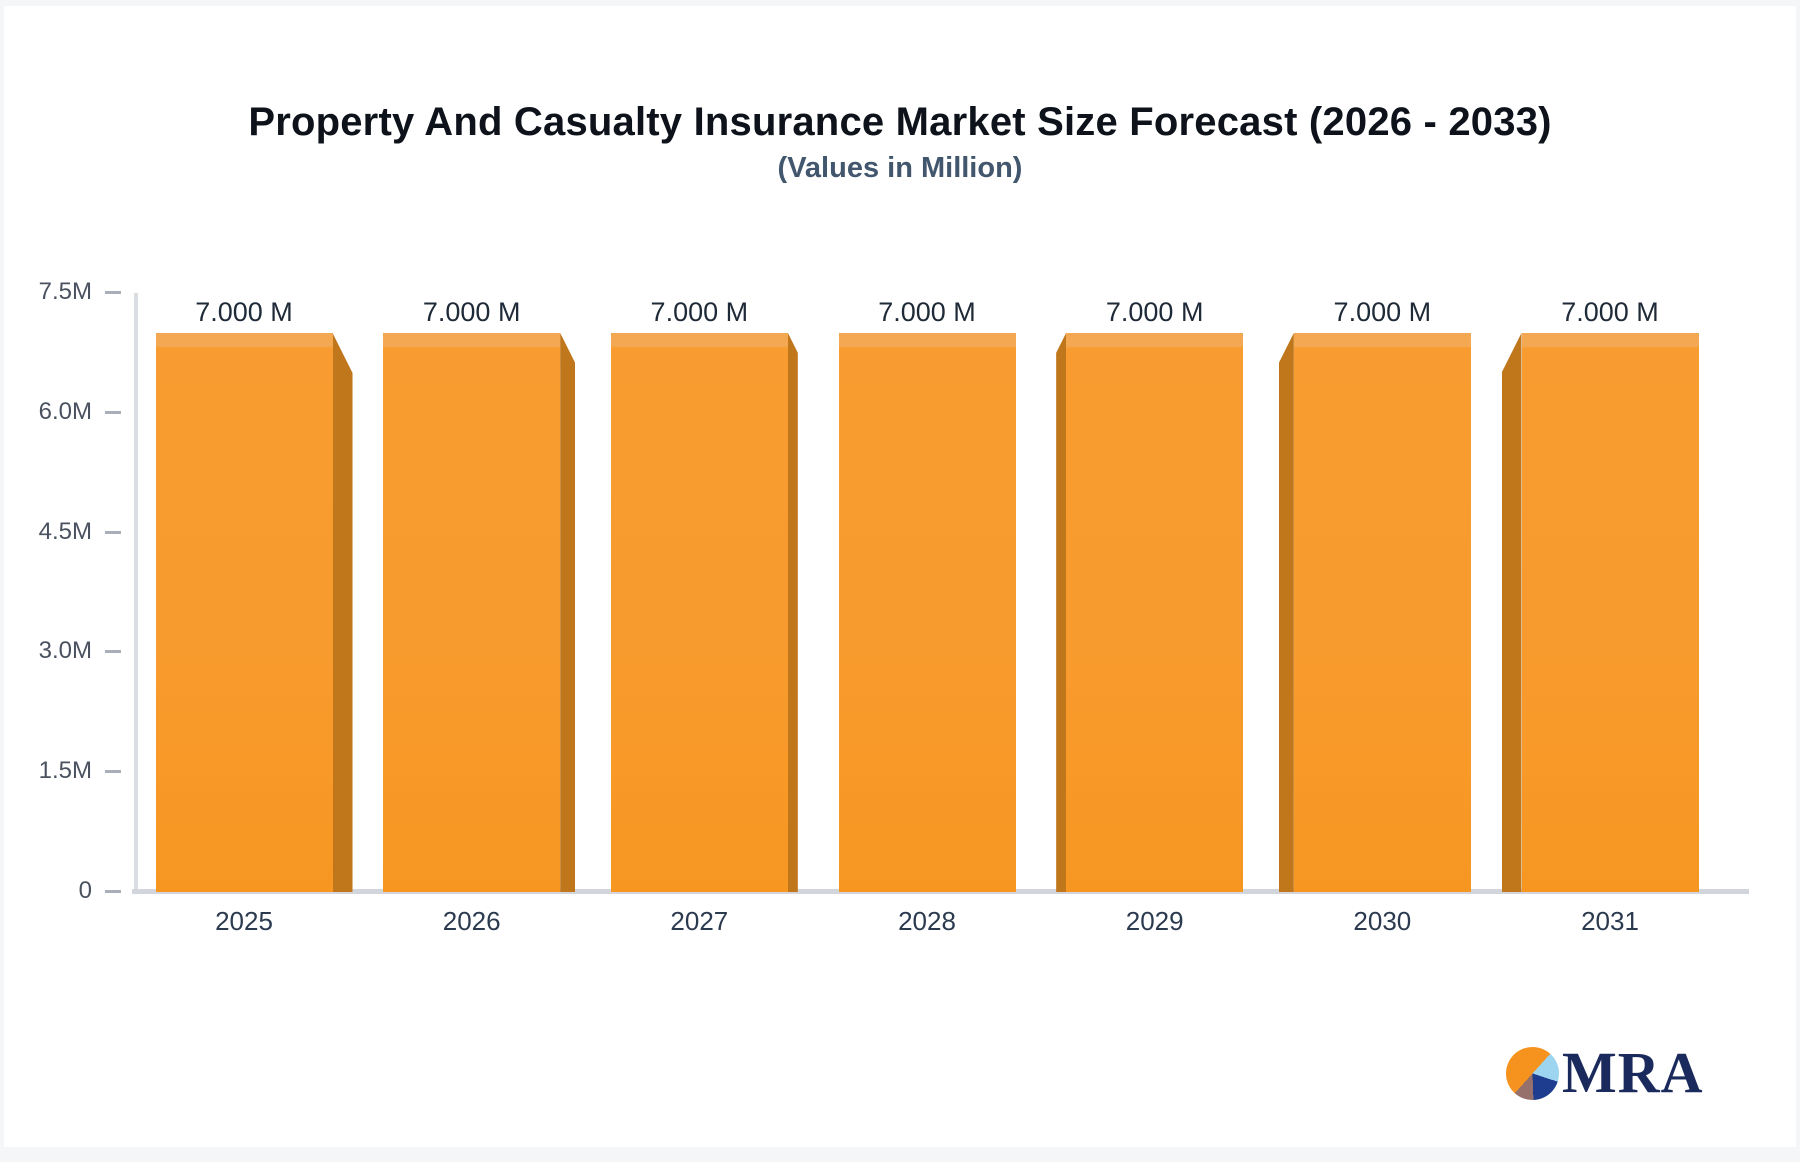 The image size is (1800, 1162). What do you see at coordinates (65, 771) in the screenshot?
I see `y-tick-label: 1.5M` at bounding box center [65, 771].